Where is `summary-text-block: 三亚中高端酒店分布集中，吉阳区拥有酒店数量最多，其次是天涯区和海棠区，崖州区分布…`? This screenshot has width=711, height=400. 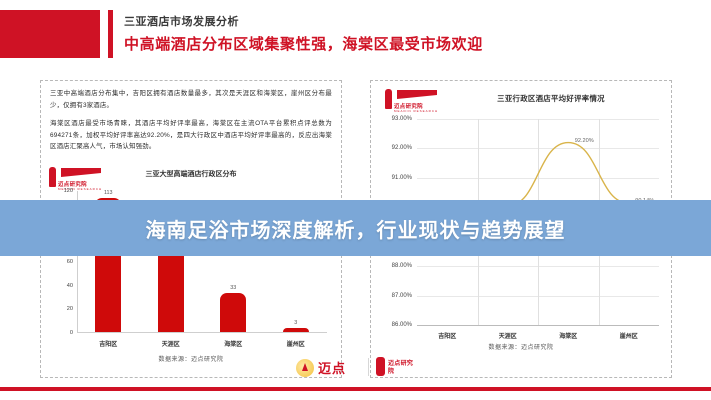 summary-text-block: 三亚中高端酒店分布集中，吉阳区拥有酒店数量最多，其次是天涯区和海棠区，崖州区分布… is located at coordinates (191, 117).